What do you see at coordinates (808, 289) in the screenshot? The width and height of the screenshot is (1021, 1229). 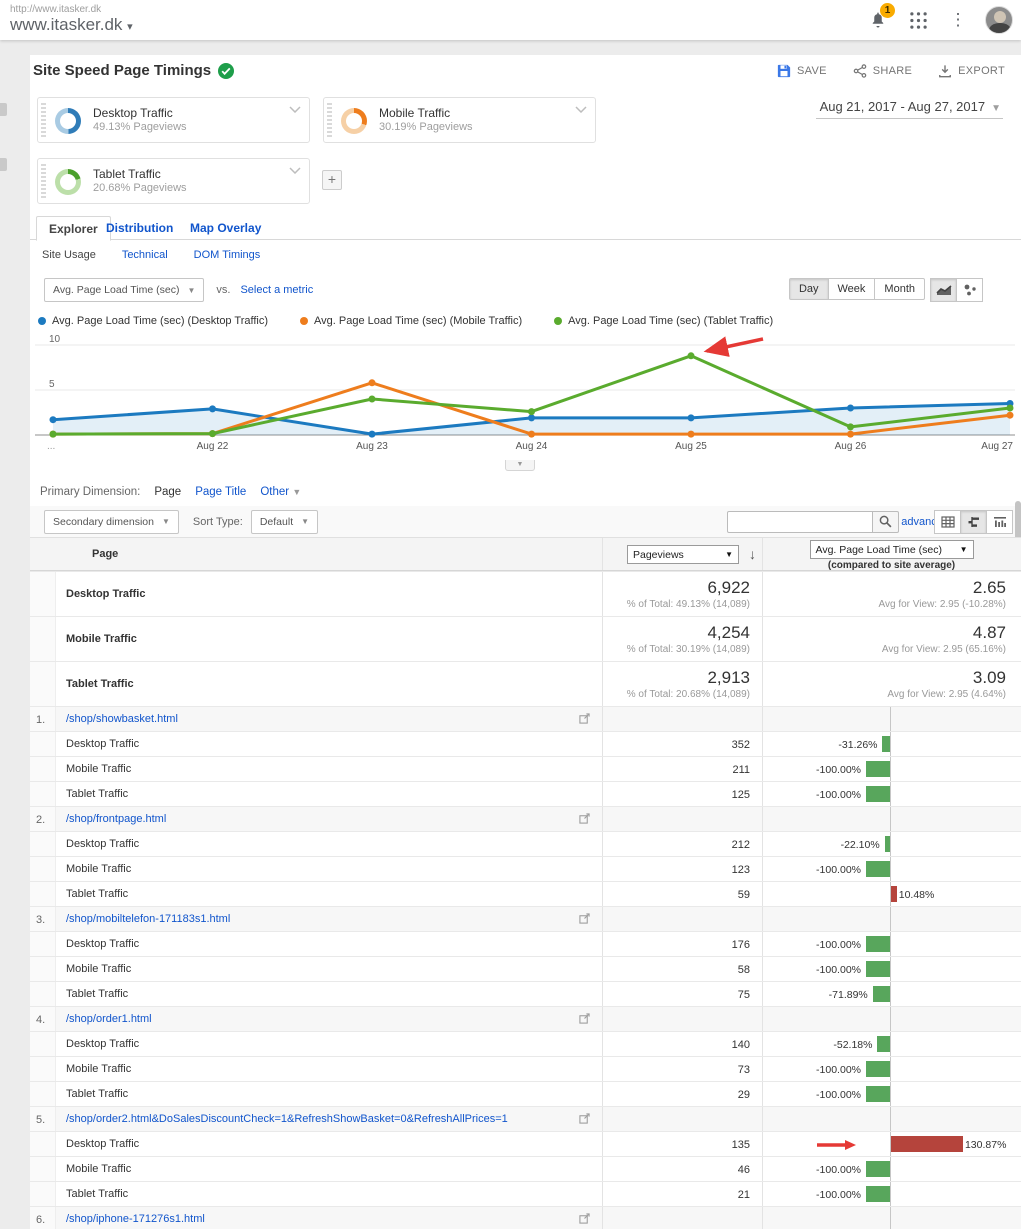 I see `granularity-day-button: Day` at bounding box center [808, 289].